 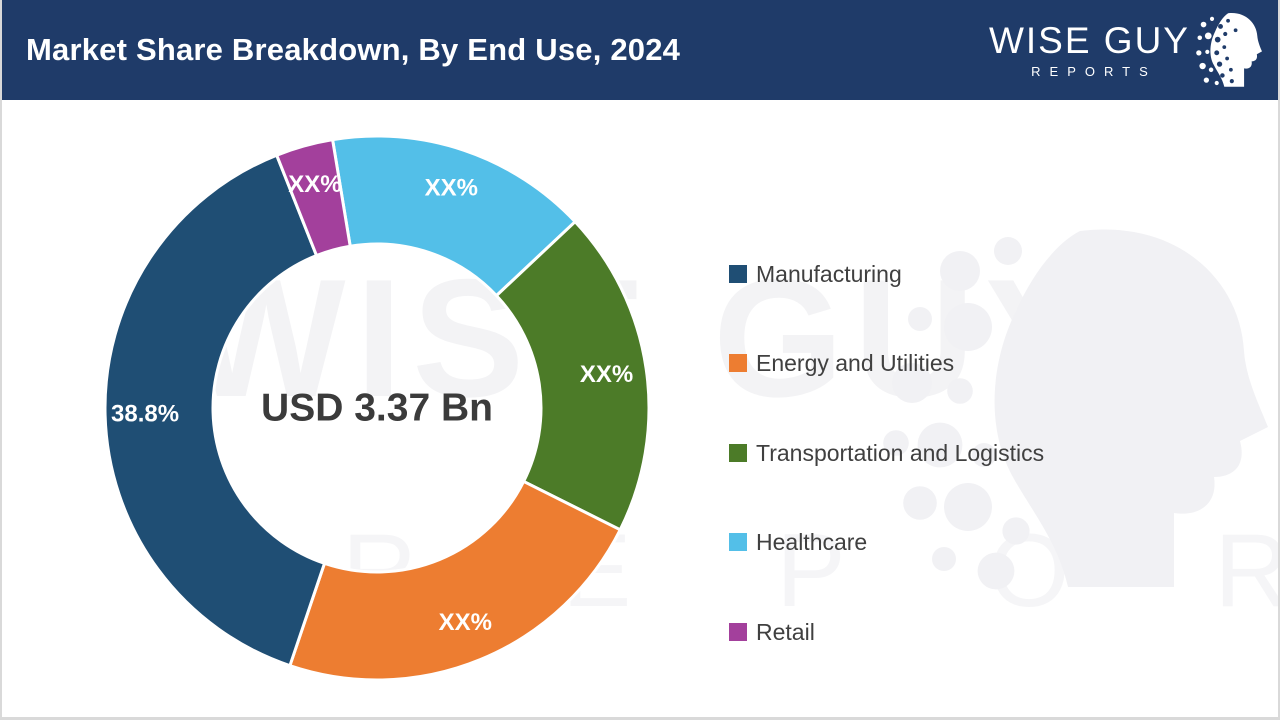 What do you see at coordinates (855, 363) in the screenshot?
I see `legend-label-energy-and-utilities: Energy and Utilities` at bounding box center [855, 363].